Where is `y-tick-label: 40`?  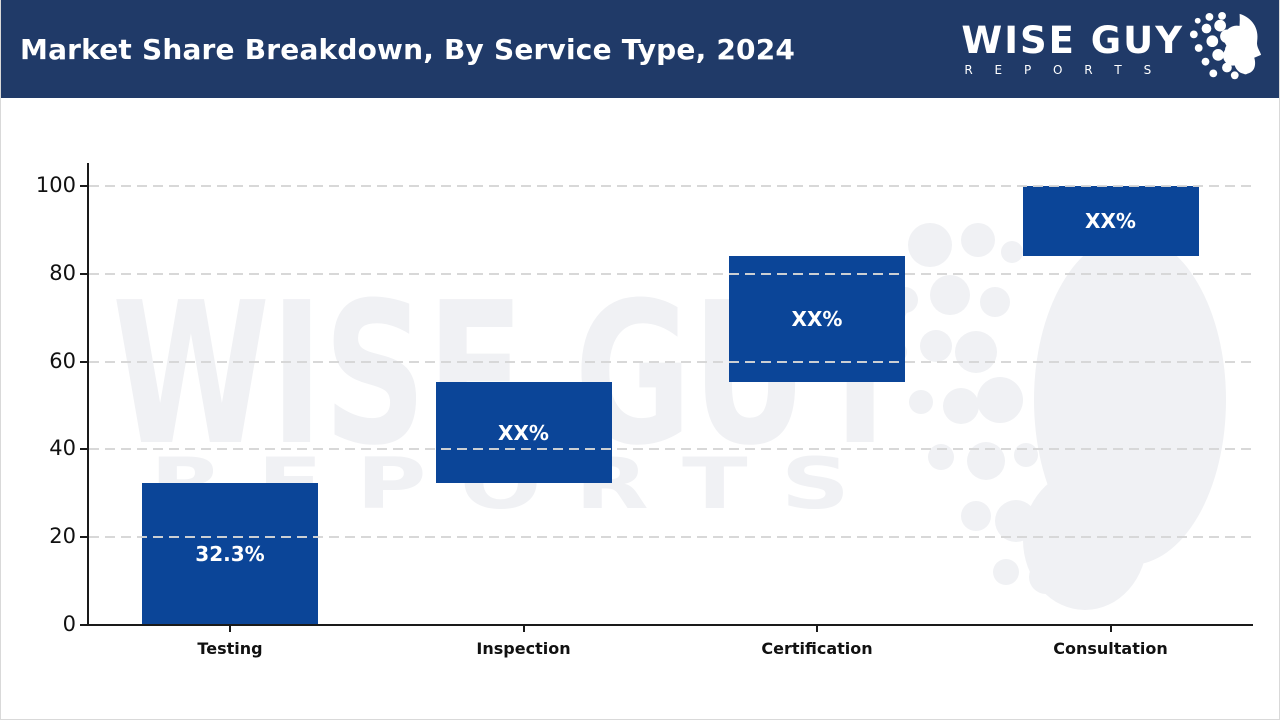
y-tick-label: 40 is located at coordinates (62, 448).